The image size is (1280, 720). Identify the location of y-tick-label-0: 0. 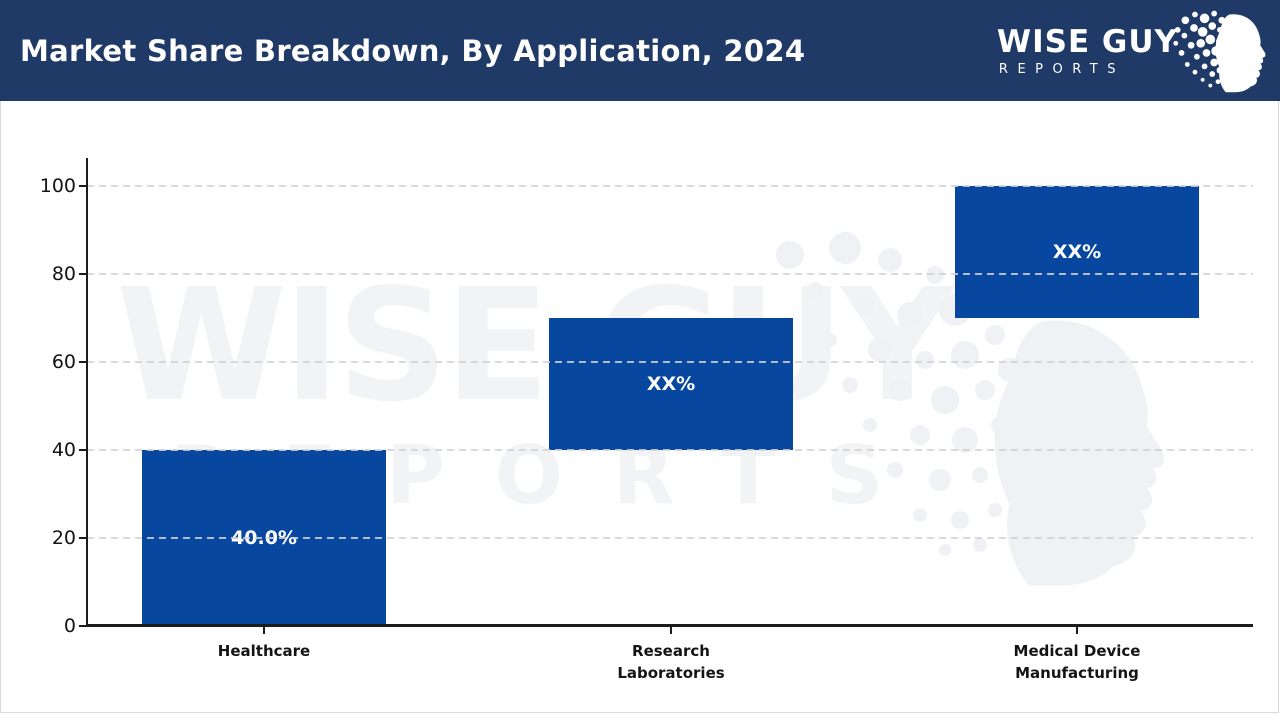
(69, 626).